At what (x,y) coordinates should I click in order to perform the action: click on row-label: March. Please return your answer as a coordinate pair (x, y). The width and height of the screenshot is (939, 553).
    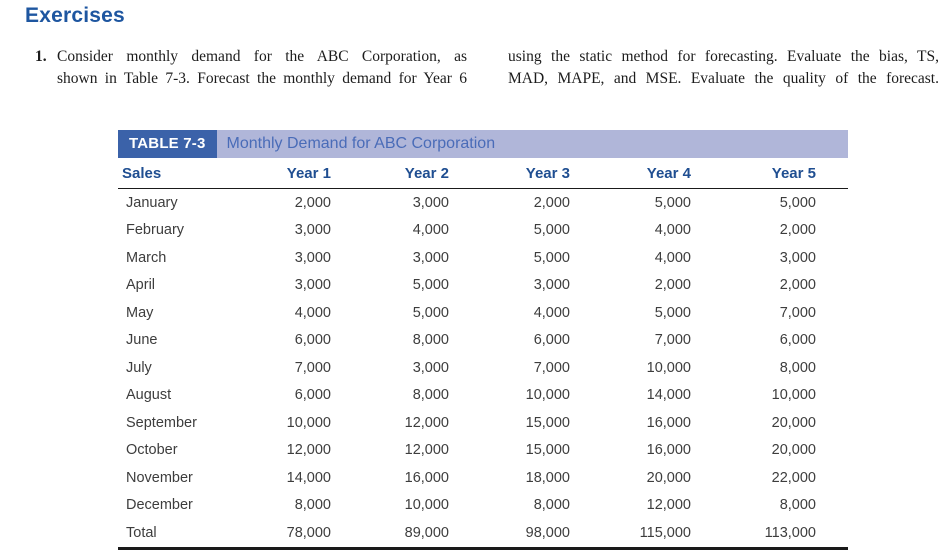
    Looking at the image, I should click on (146, 257).